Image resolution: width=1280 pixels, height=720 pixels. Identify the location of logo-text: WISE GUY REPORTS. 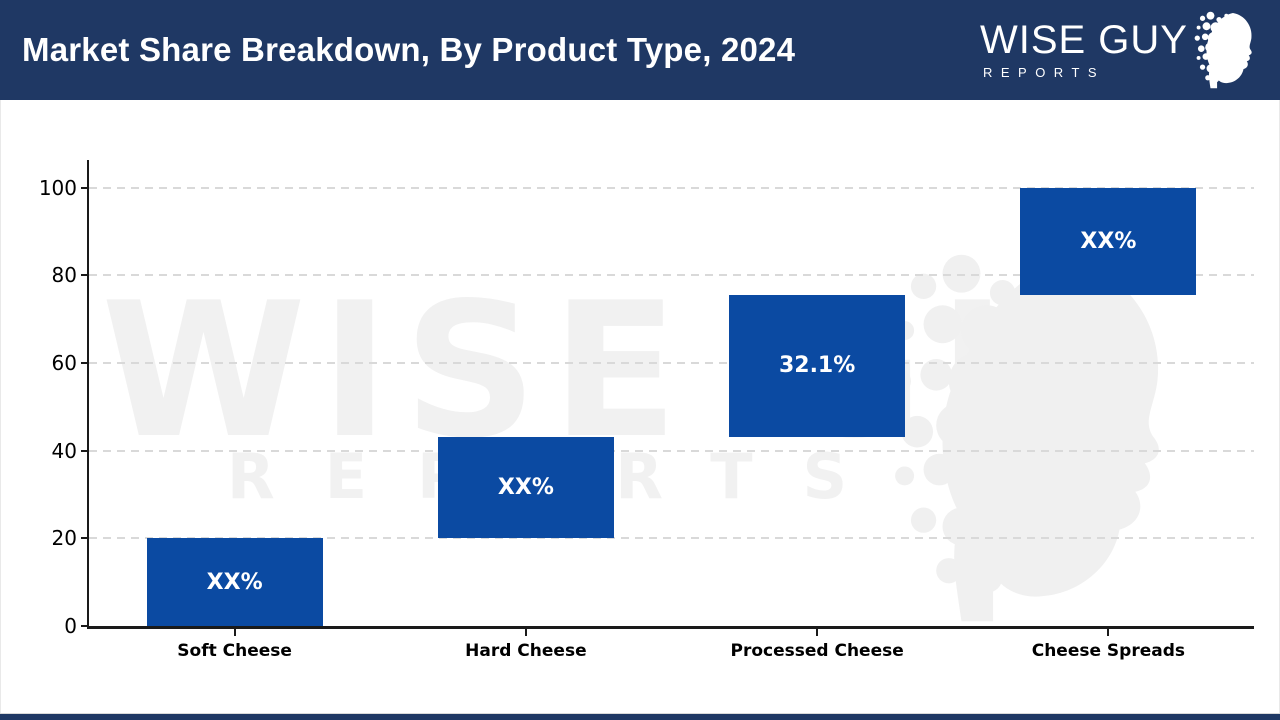
(1084, 50).